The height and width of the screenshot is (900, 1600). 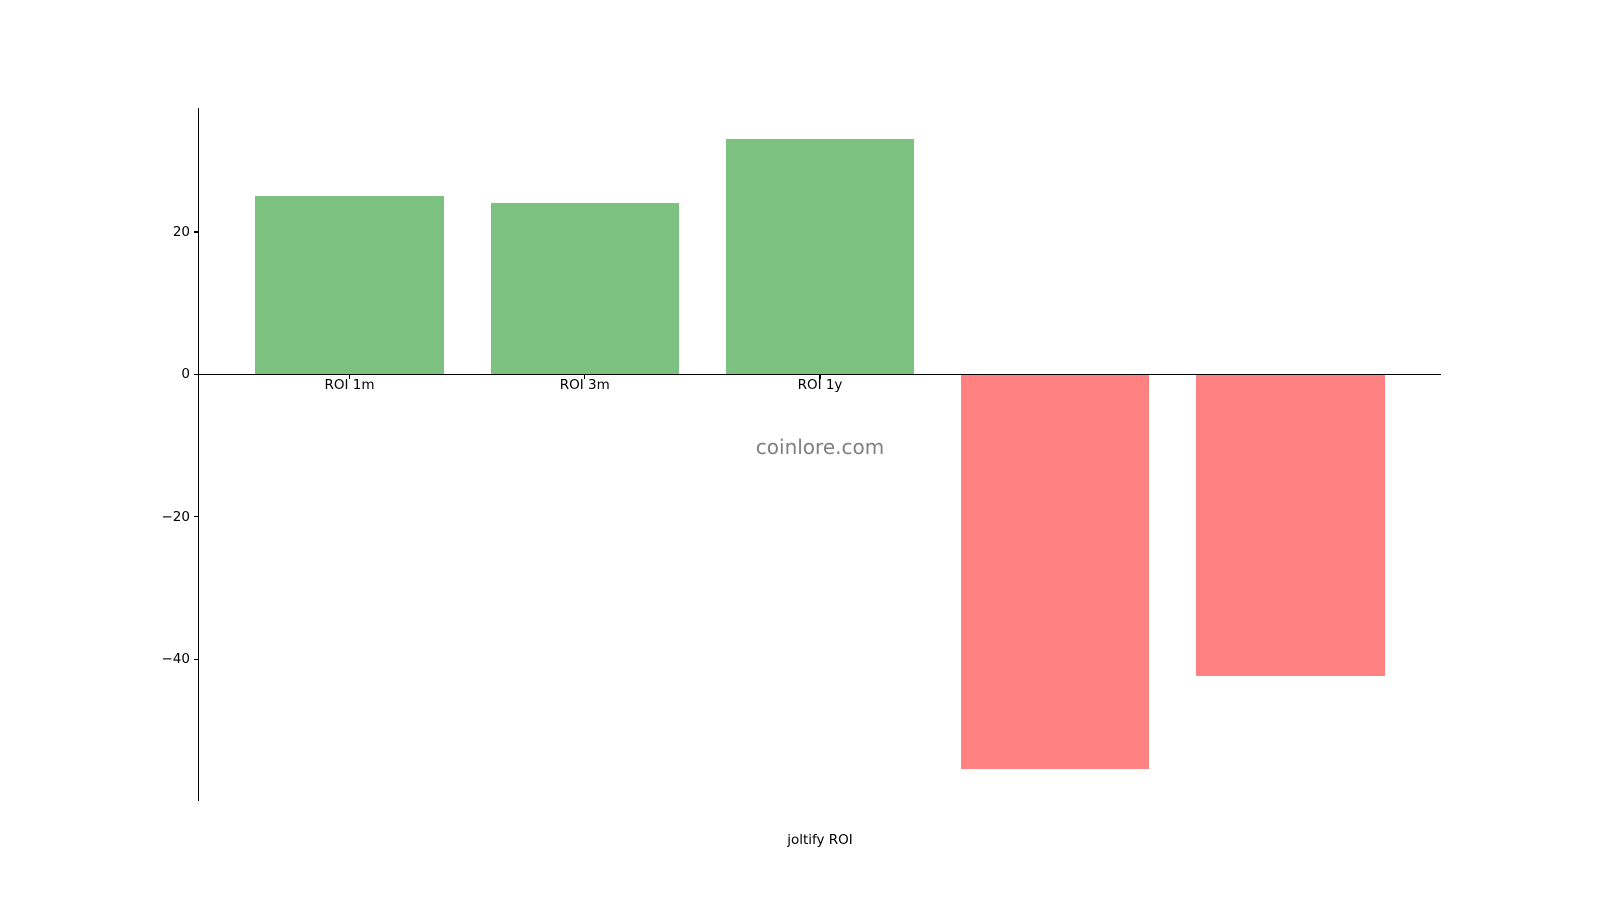 I want to click on bar-roi-3m, so click(x=584, y=289).